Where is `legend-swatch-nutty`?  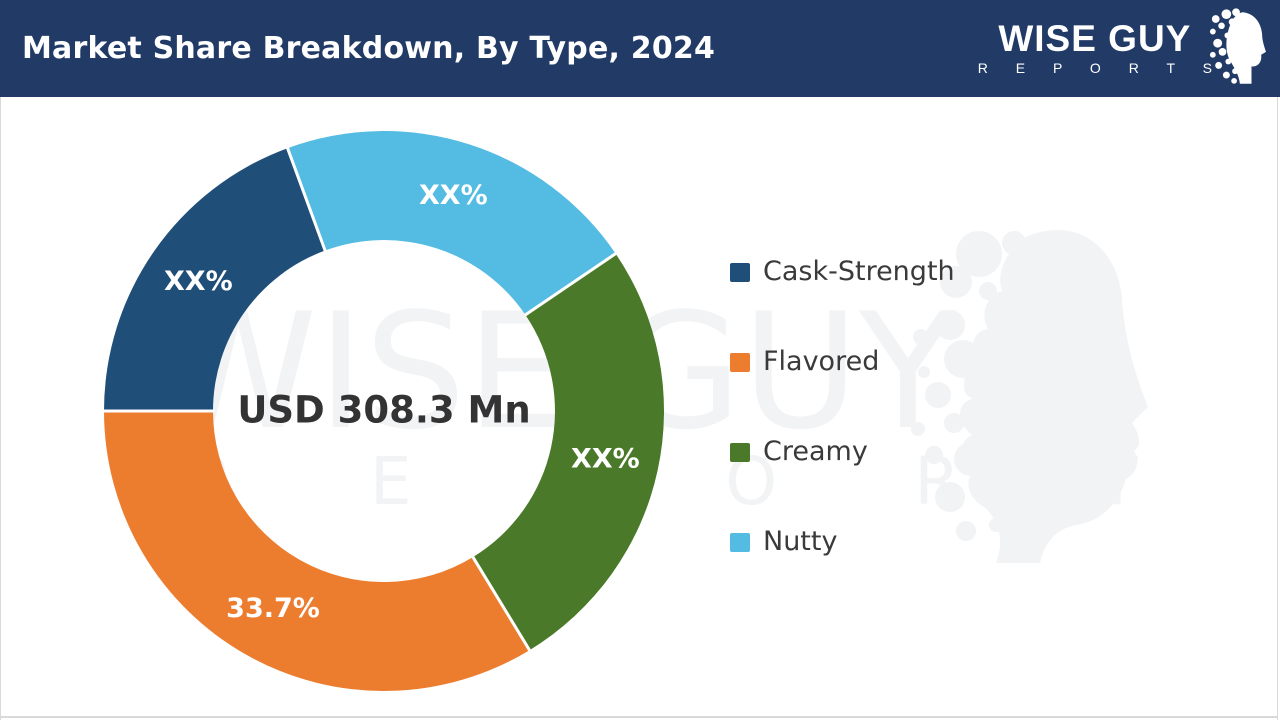 legend-swatch-nutty is located at coordinates (740, 542).